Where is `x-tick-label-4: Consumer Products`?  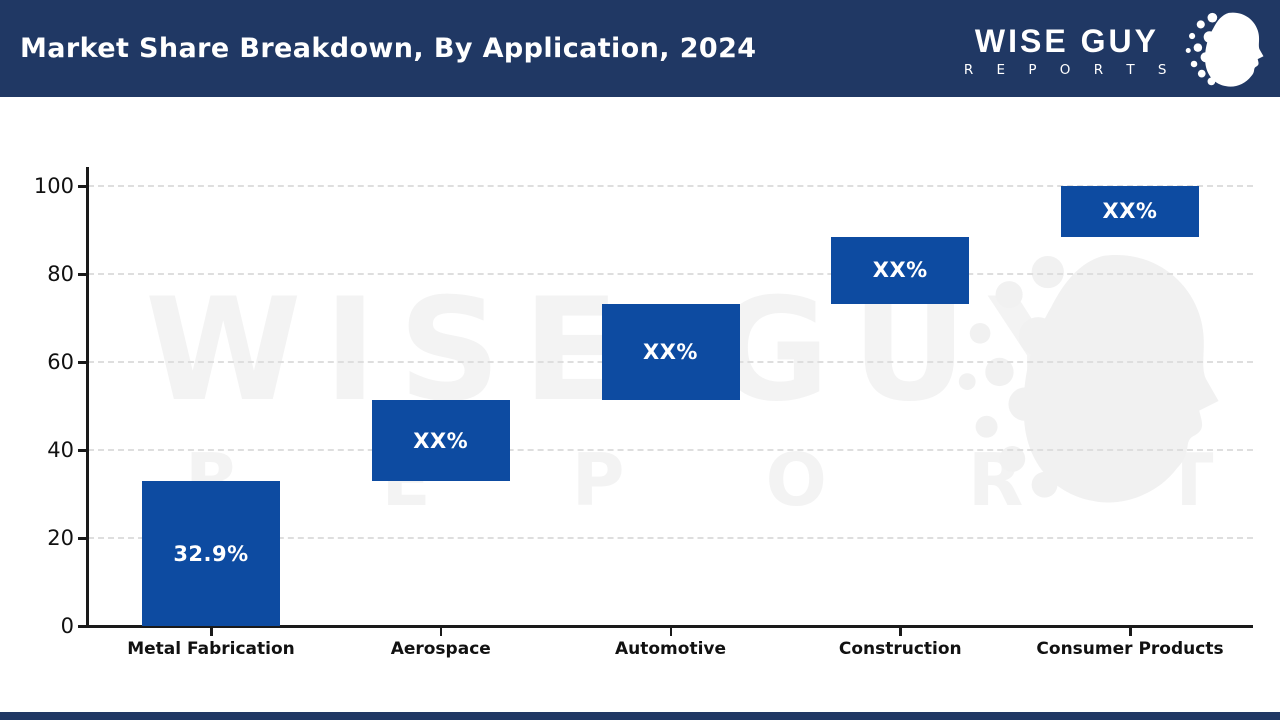
x-tick-label-4: Consumer Products is located at coordinates (1130, 649).